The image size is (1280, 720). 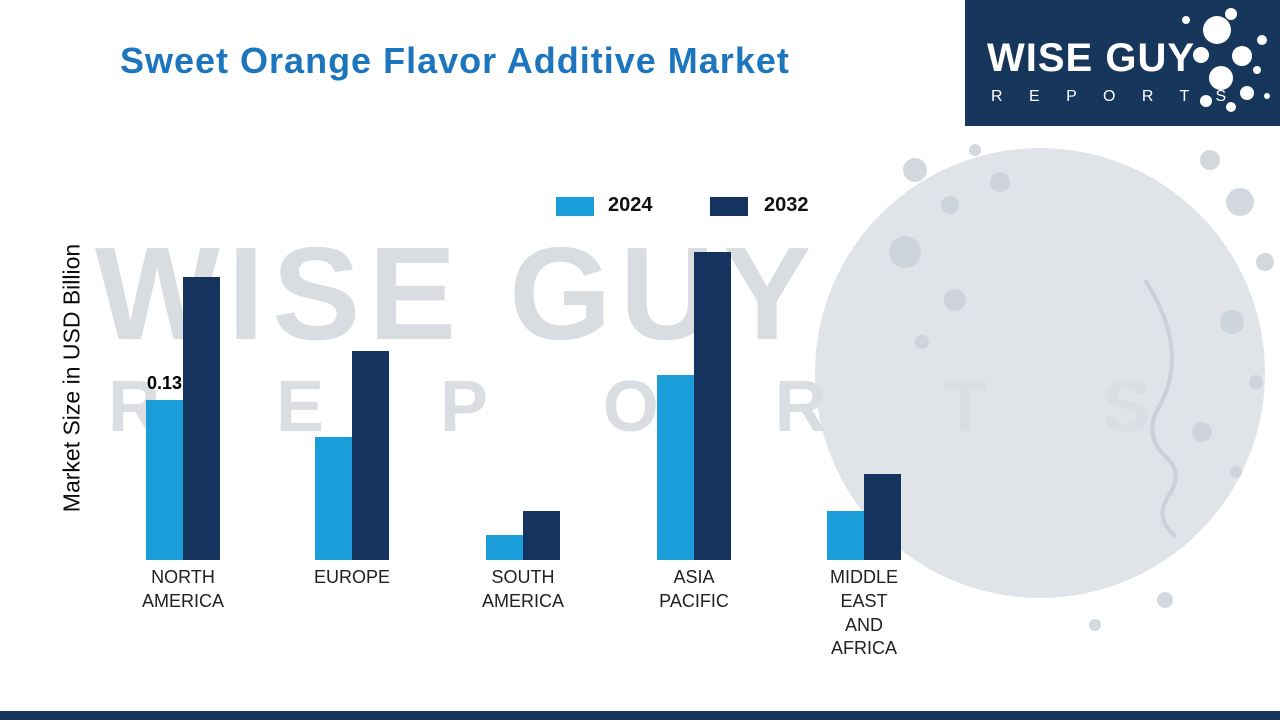 I want to click on category-label-3: ASIA PACIFIC, so click(x=694, y=589).